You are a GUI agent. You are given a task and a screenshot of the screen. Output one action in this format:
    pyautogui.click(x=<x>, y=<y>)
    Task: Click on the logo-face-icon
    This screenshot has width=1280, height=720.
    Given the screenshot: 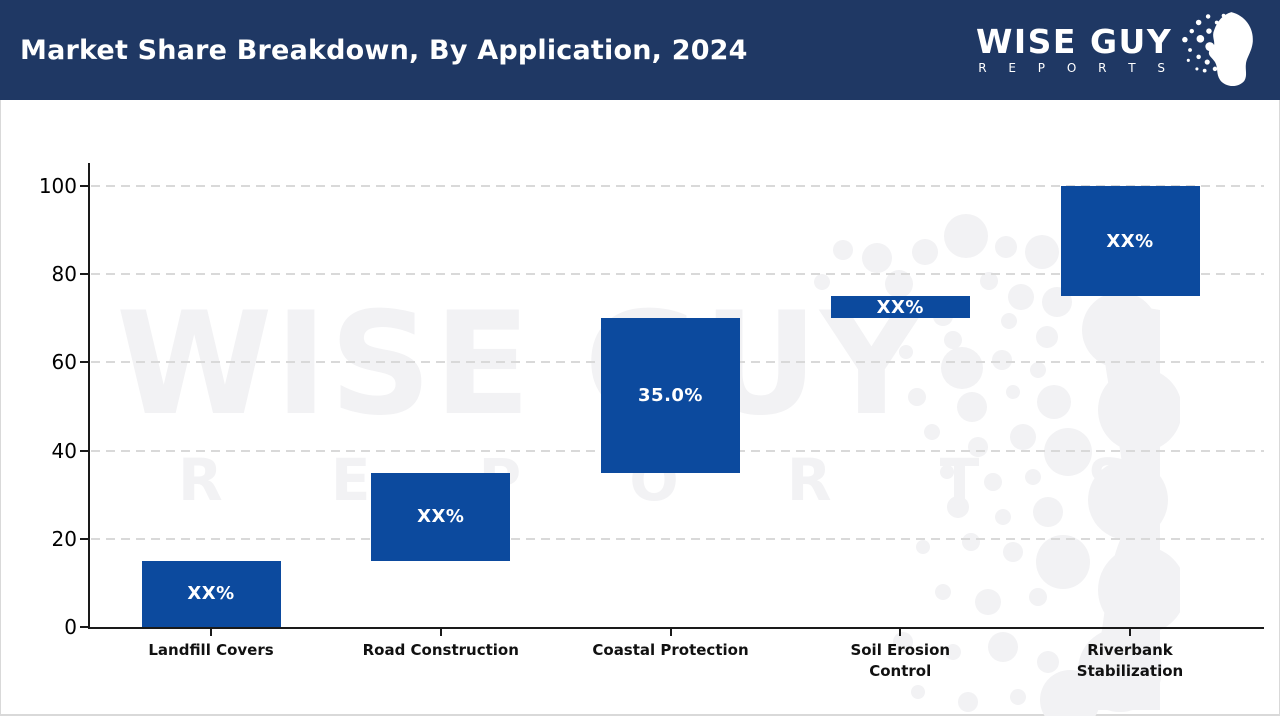 What is the action you would take?
    pyautogui.click(x=1217, y=49)
    